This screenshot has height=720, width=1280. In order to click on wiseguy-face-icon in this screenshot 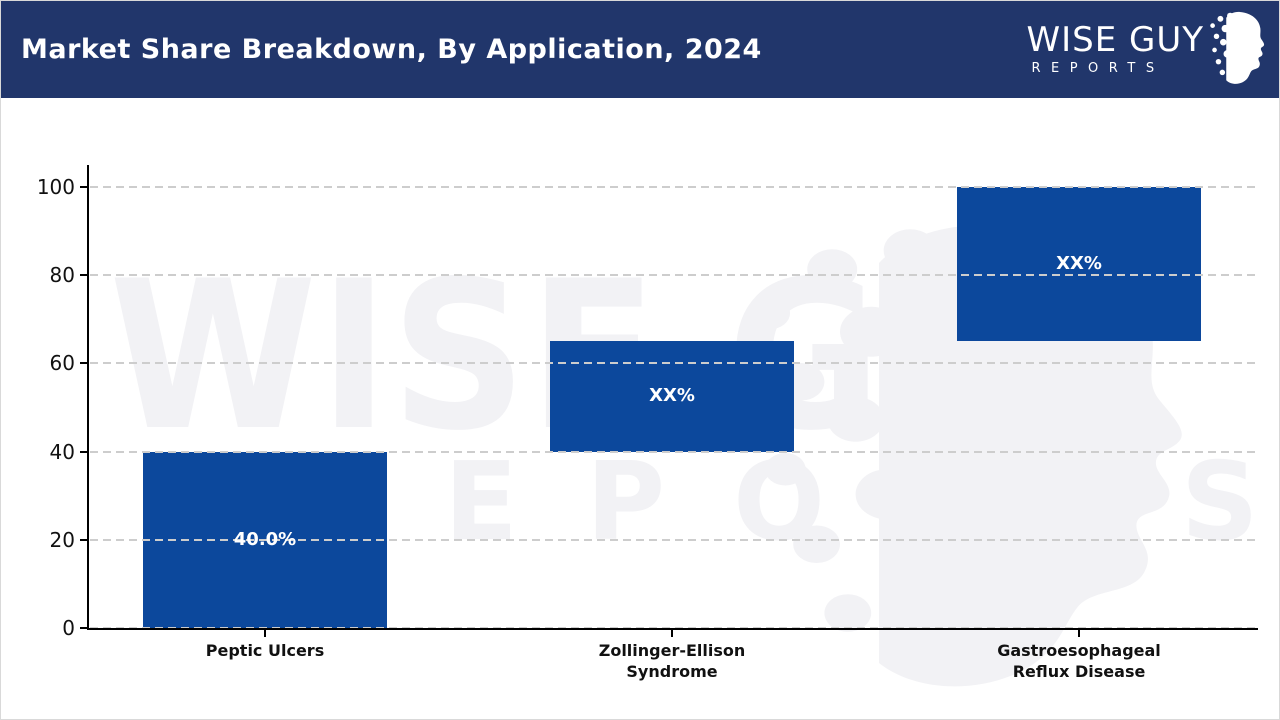, I will do `click(1237, 47)`.